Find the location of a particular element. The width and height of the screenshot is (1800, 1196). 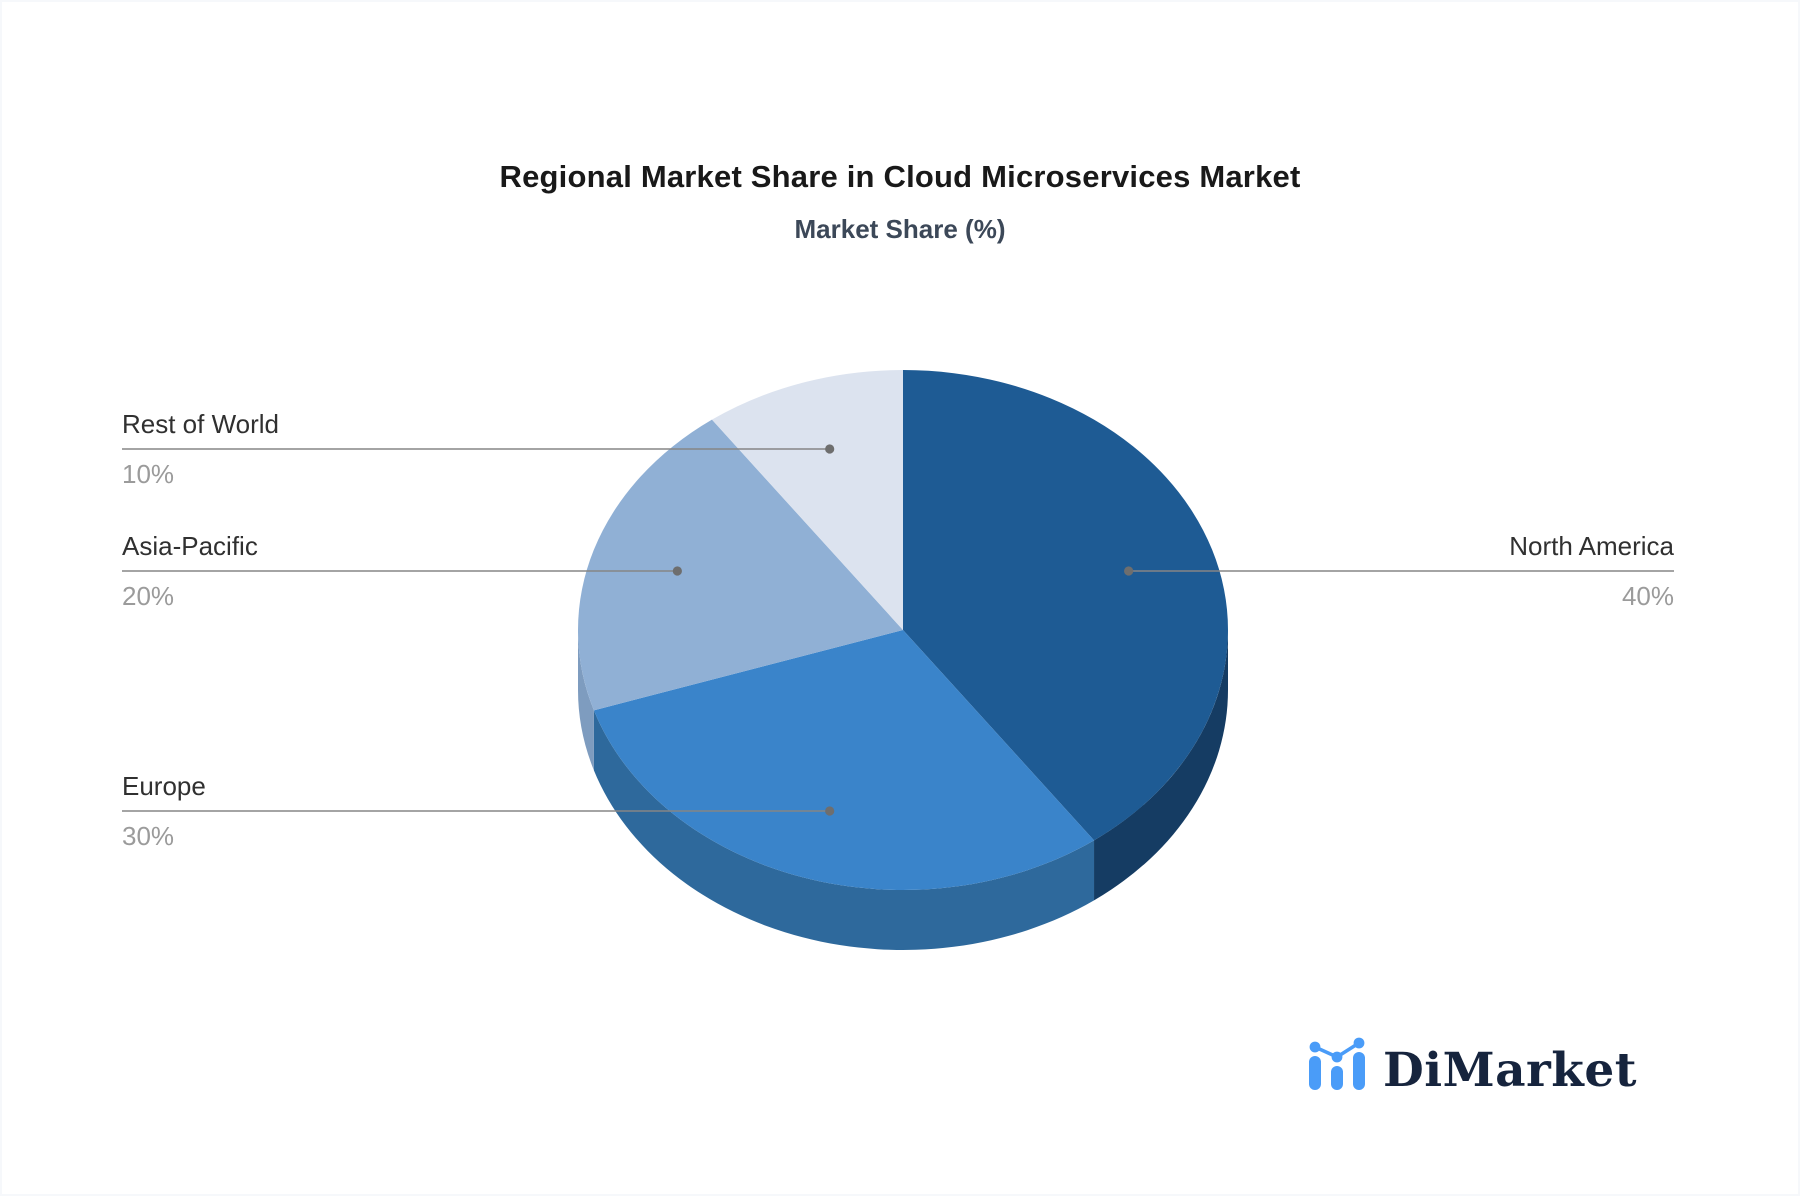

bar-line-chart-icon is located at coordinates (1336, 1063).